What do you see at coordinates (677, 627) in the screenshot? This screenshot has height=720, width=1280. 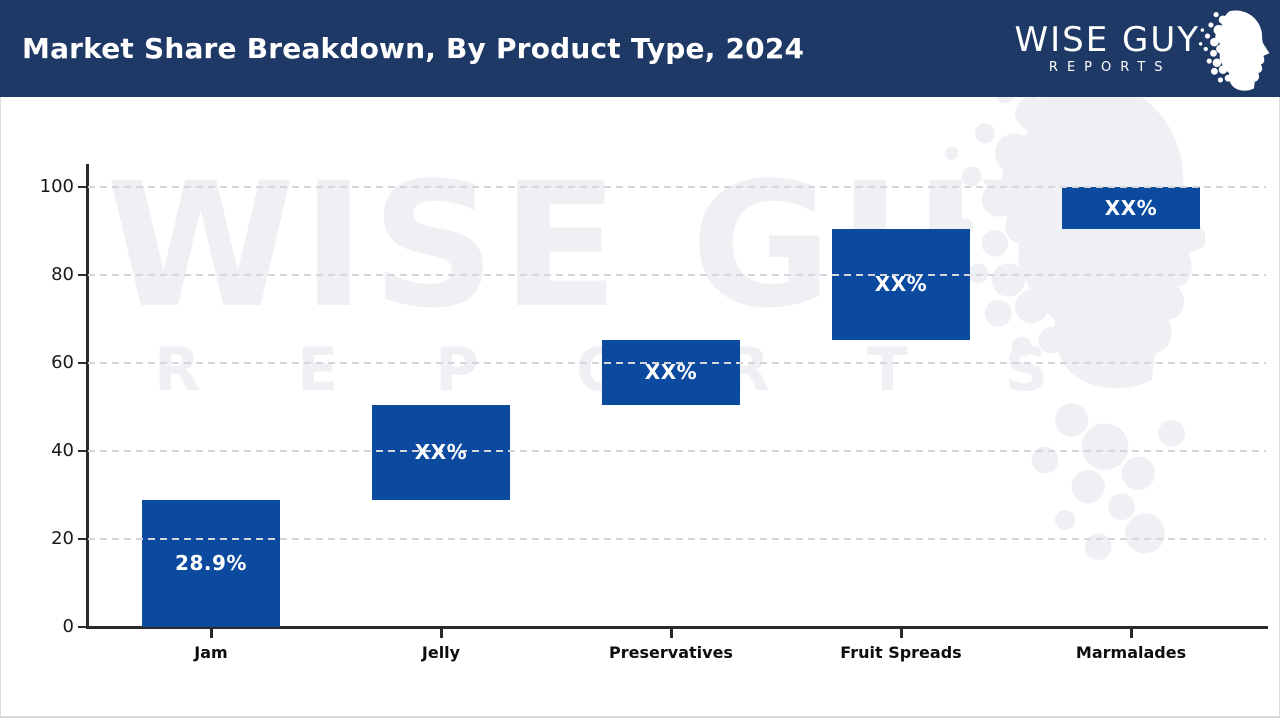 I see `x-axis-line` at bounding box center [677, 627].